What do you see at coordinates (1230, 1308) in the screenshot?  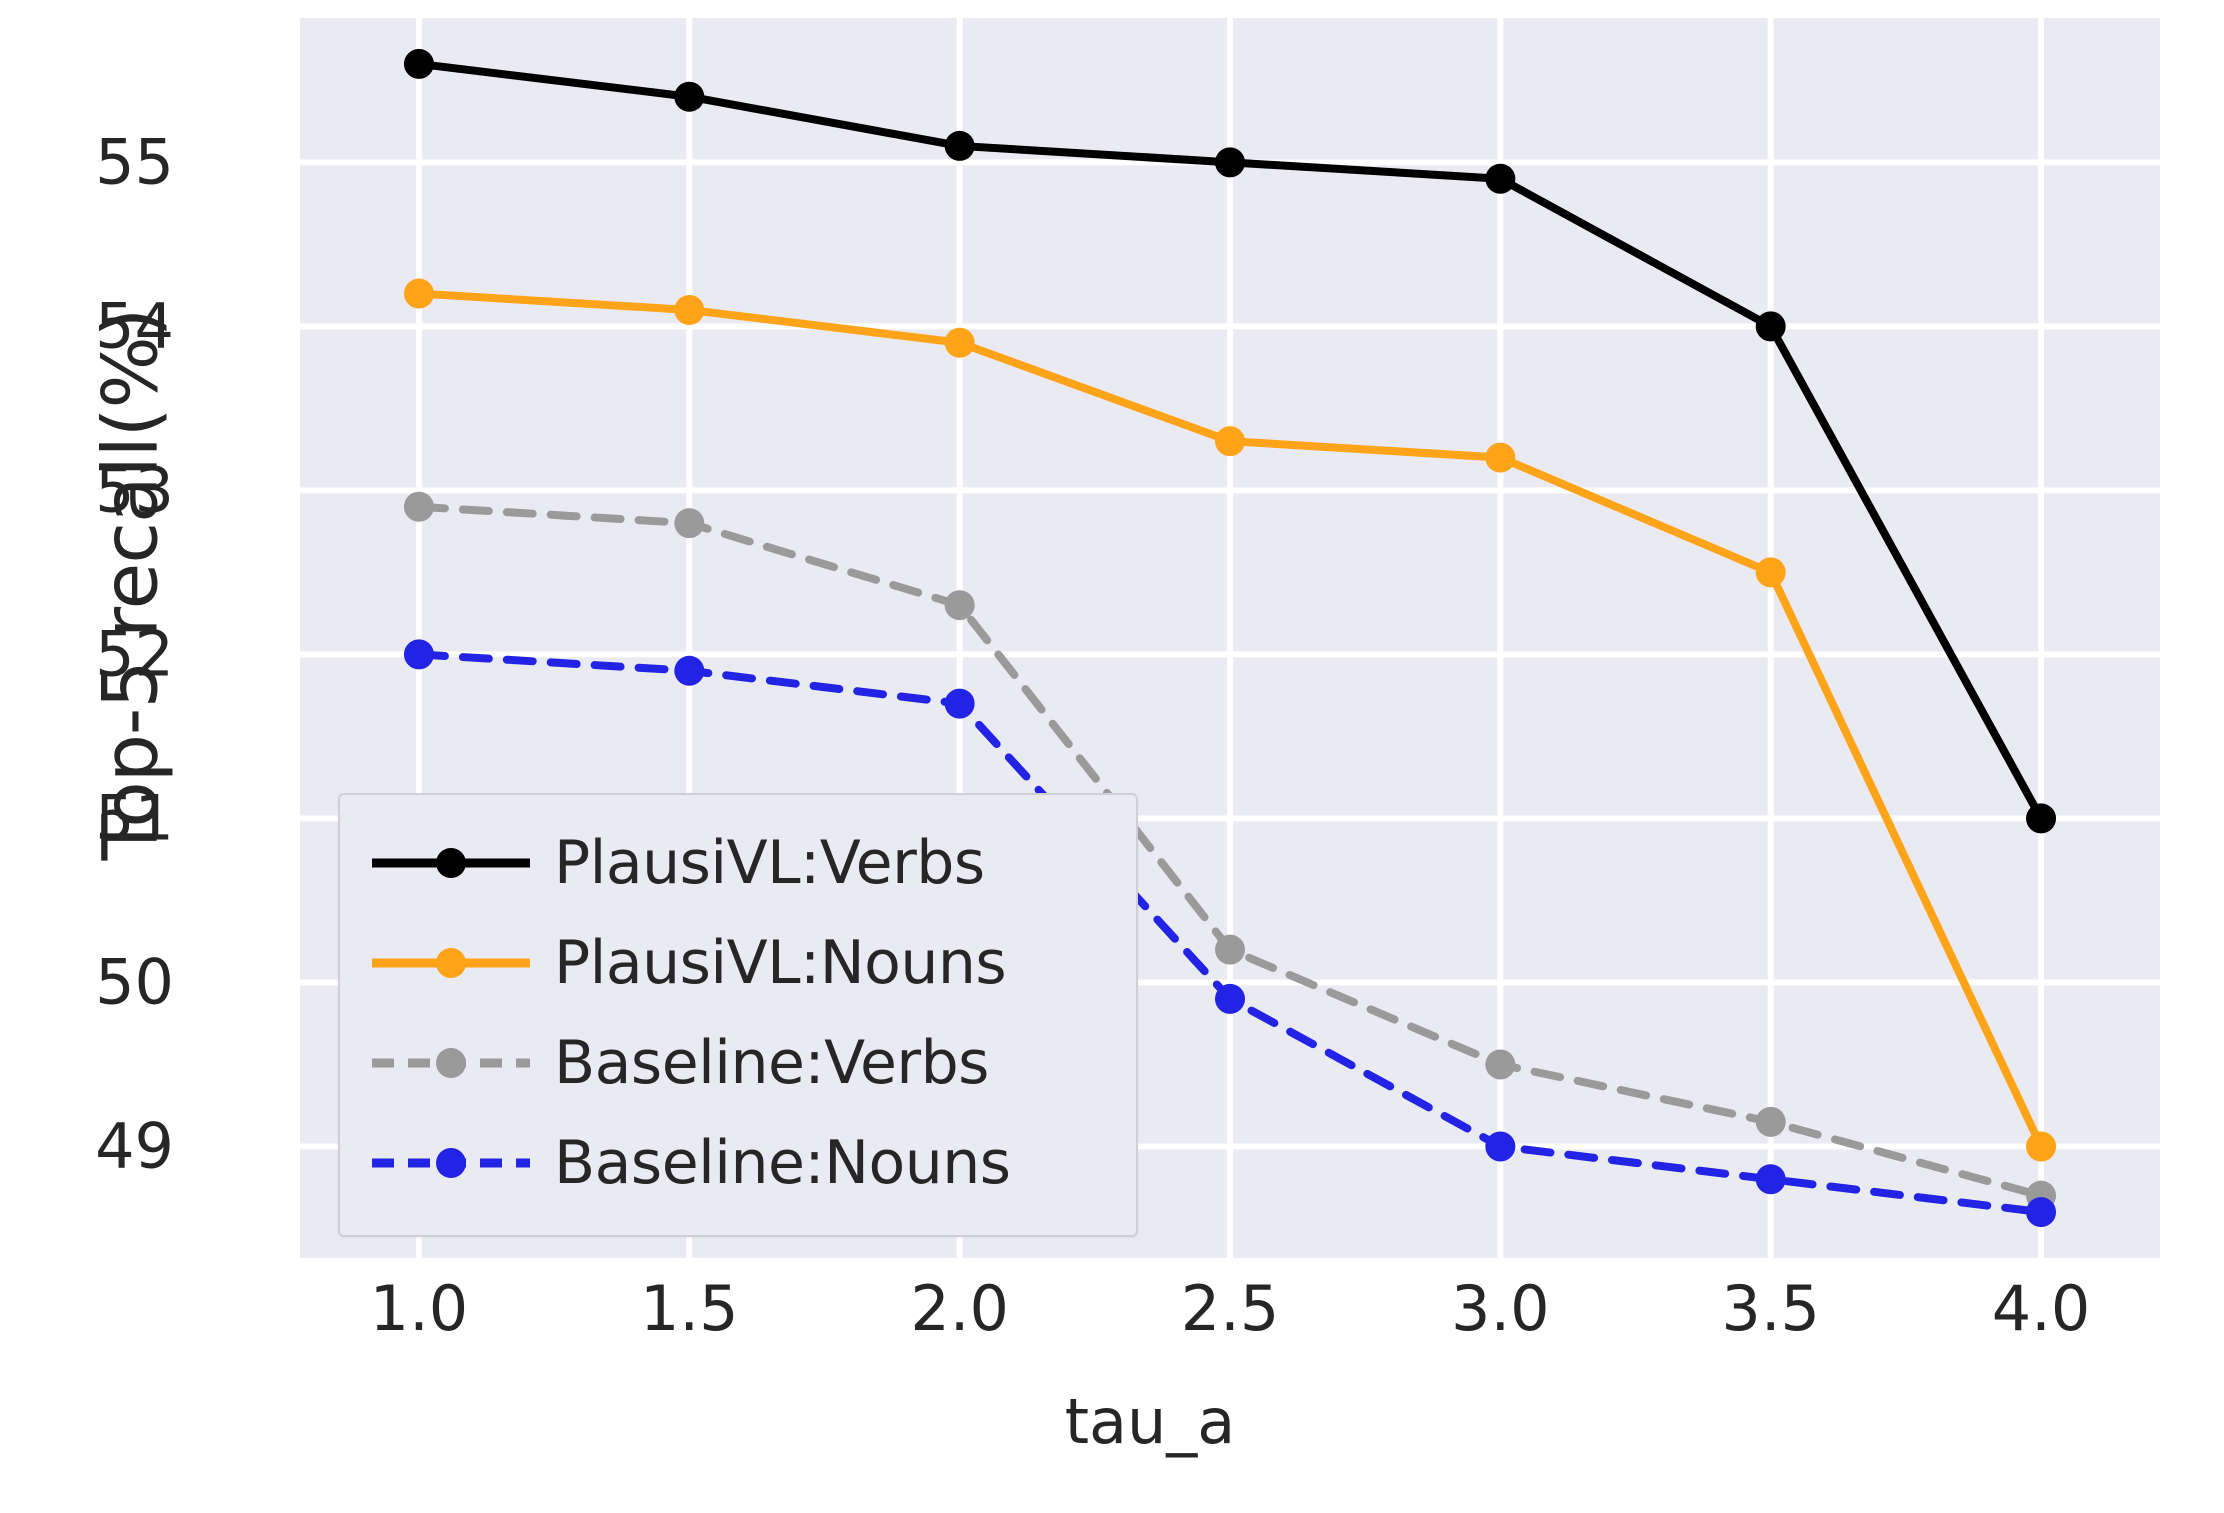 I see `x-tick-label: 2.5` at bounding box center [1230, 1308].